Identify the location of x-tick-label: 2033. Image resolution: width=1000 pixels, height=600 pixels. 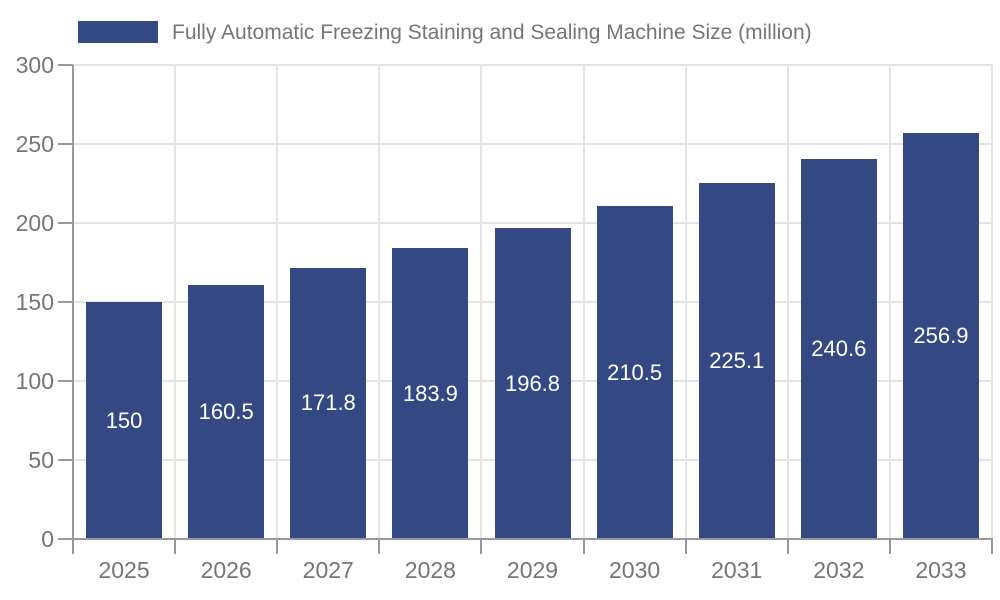
(941, 570).